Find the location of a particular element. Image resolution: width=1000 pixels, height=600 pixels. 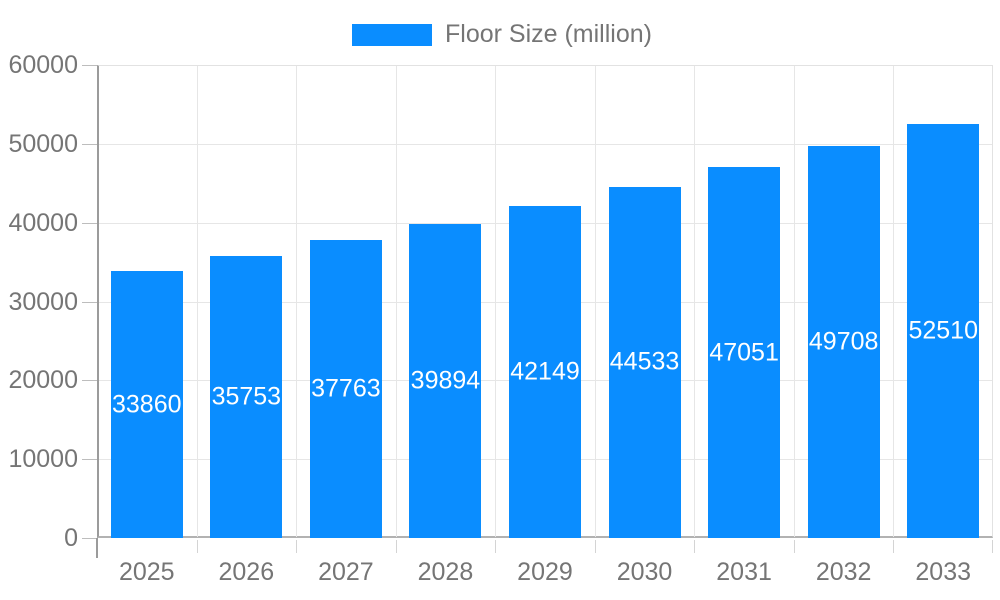

bar-2029: 42149 is located at coordinates (545, 371).